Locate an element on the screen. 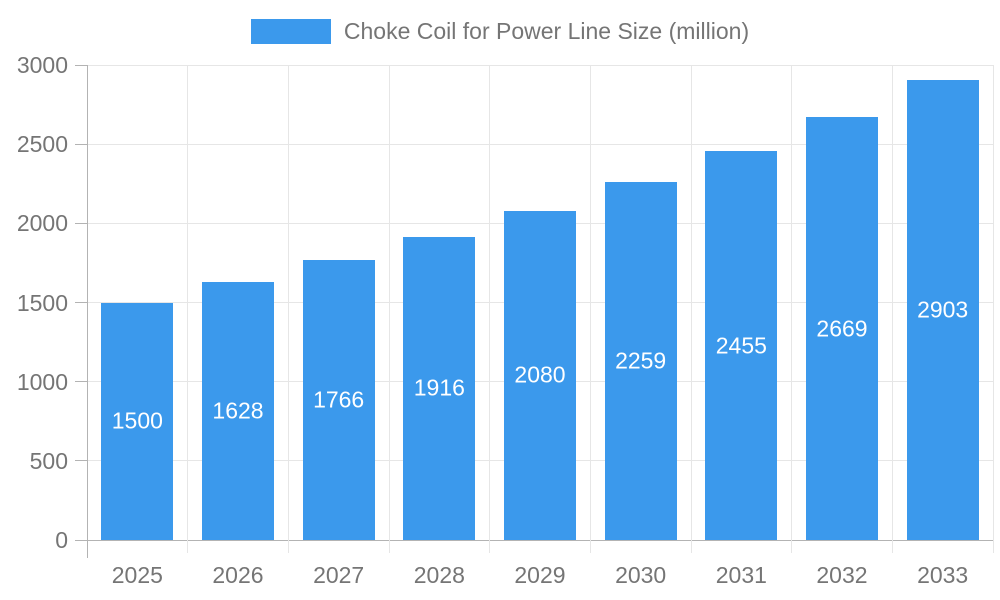 This screenshot has width=1000, height=600. legend-label: Choke Coil for Power Line Size (million) is located at coordinates (546, 31).